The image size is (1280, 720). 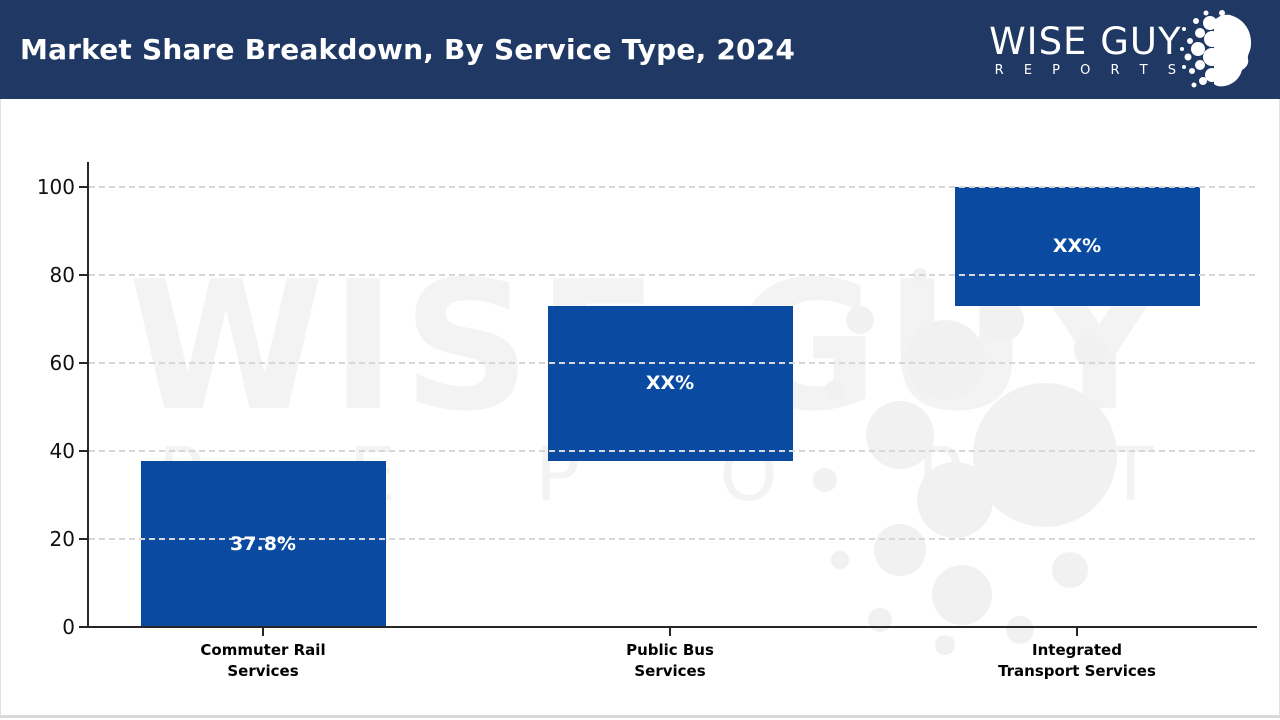 What do you see at coordinates (1089, 70) in the screenshot?
I see `brand-subtext: R E P O R T S` at bounding box center [1089, 70].